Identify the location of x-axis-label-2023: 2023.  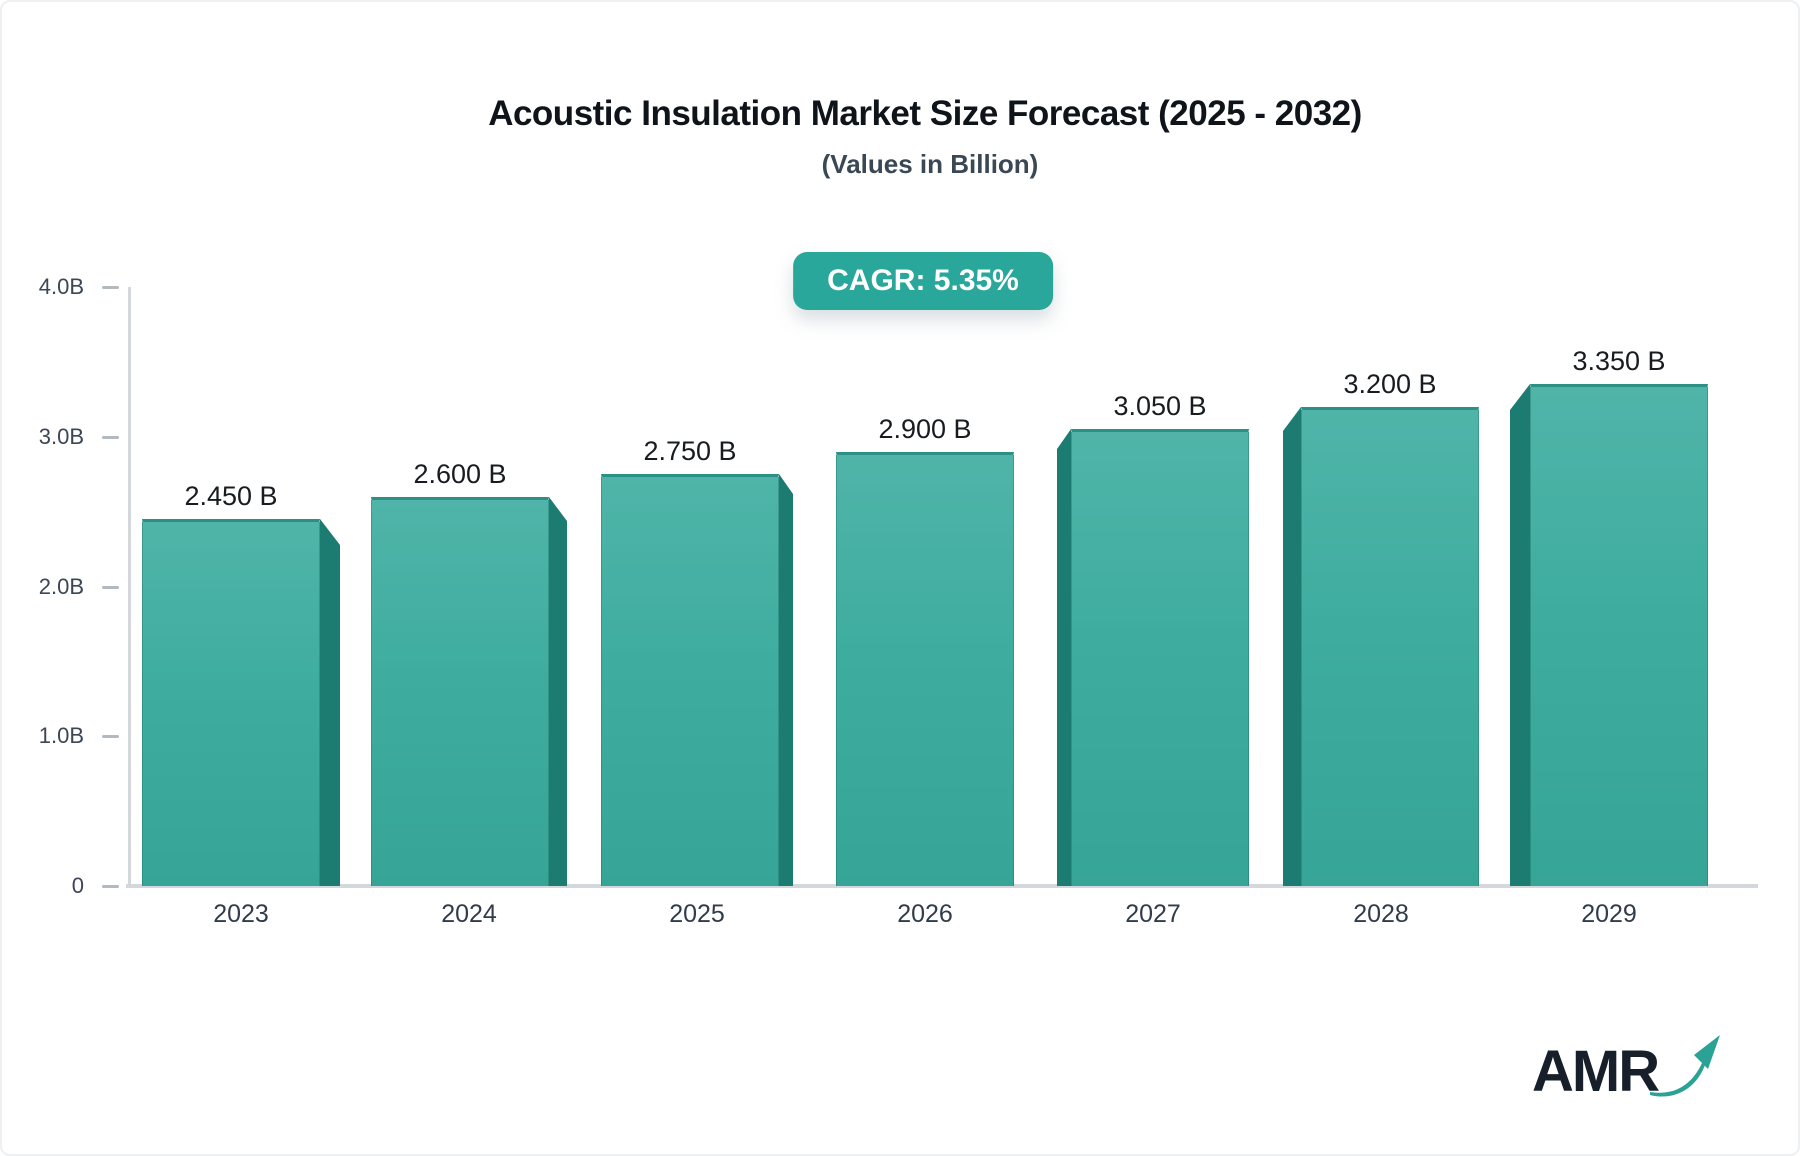
(241, 914).